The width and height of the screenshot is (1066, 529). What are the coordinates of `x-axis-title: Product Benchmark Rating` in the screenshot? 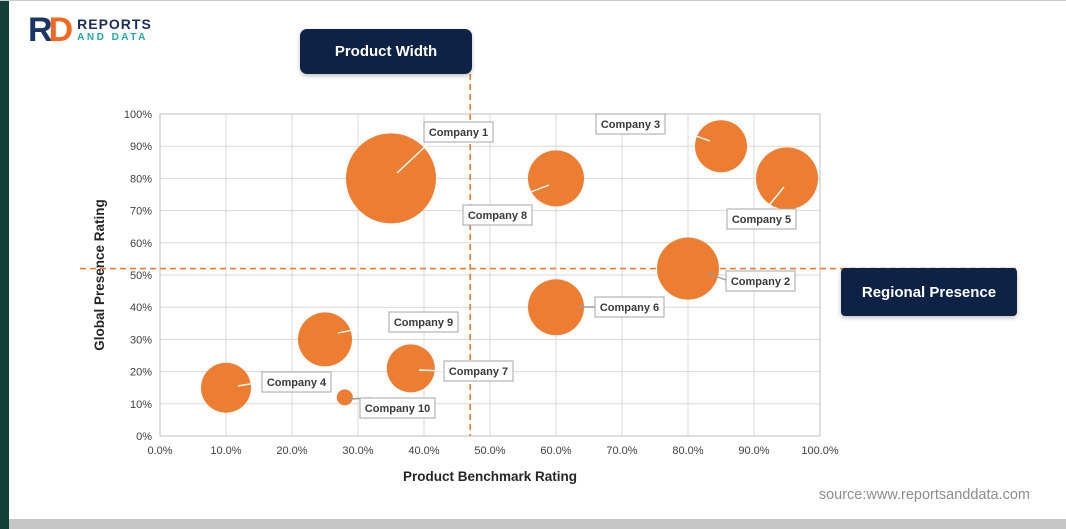 It's located at (490, 476).